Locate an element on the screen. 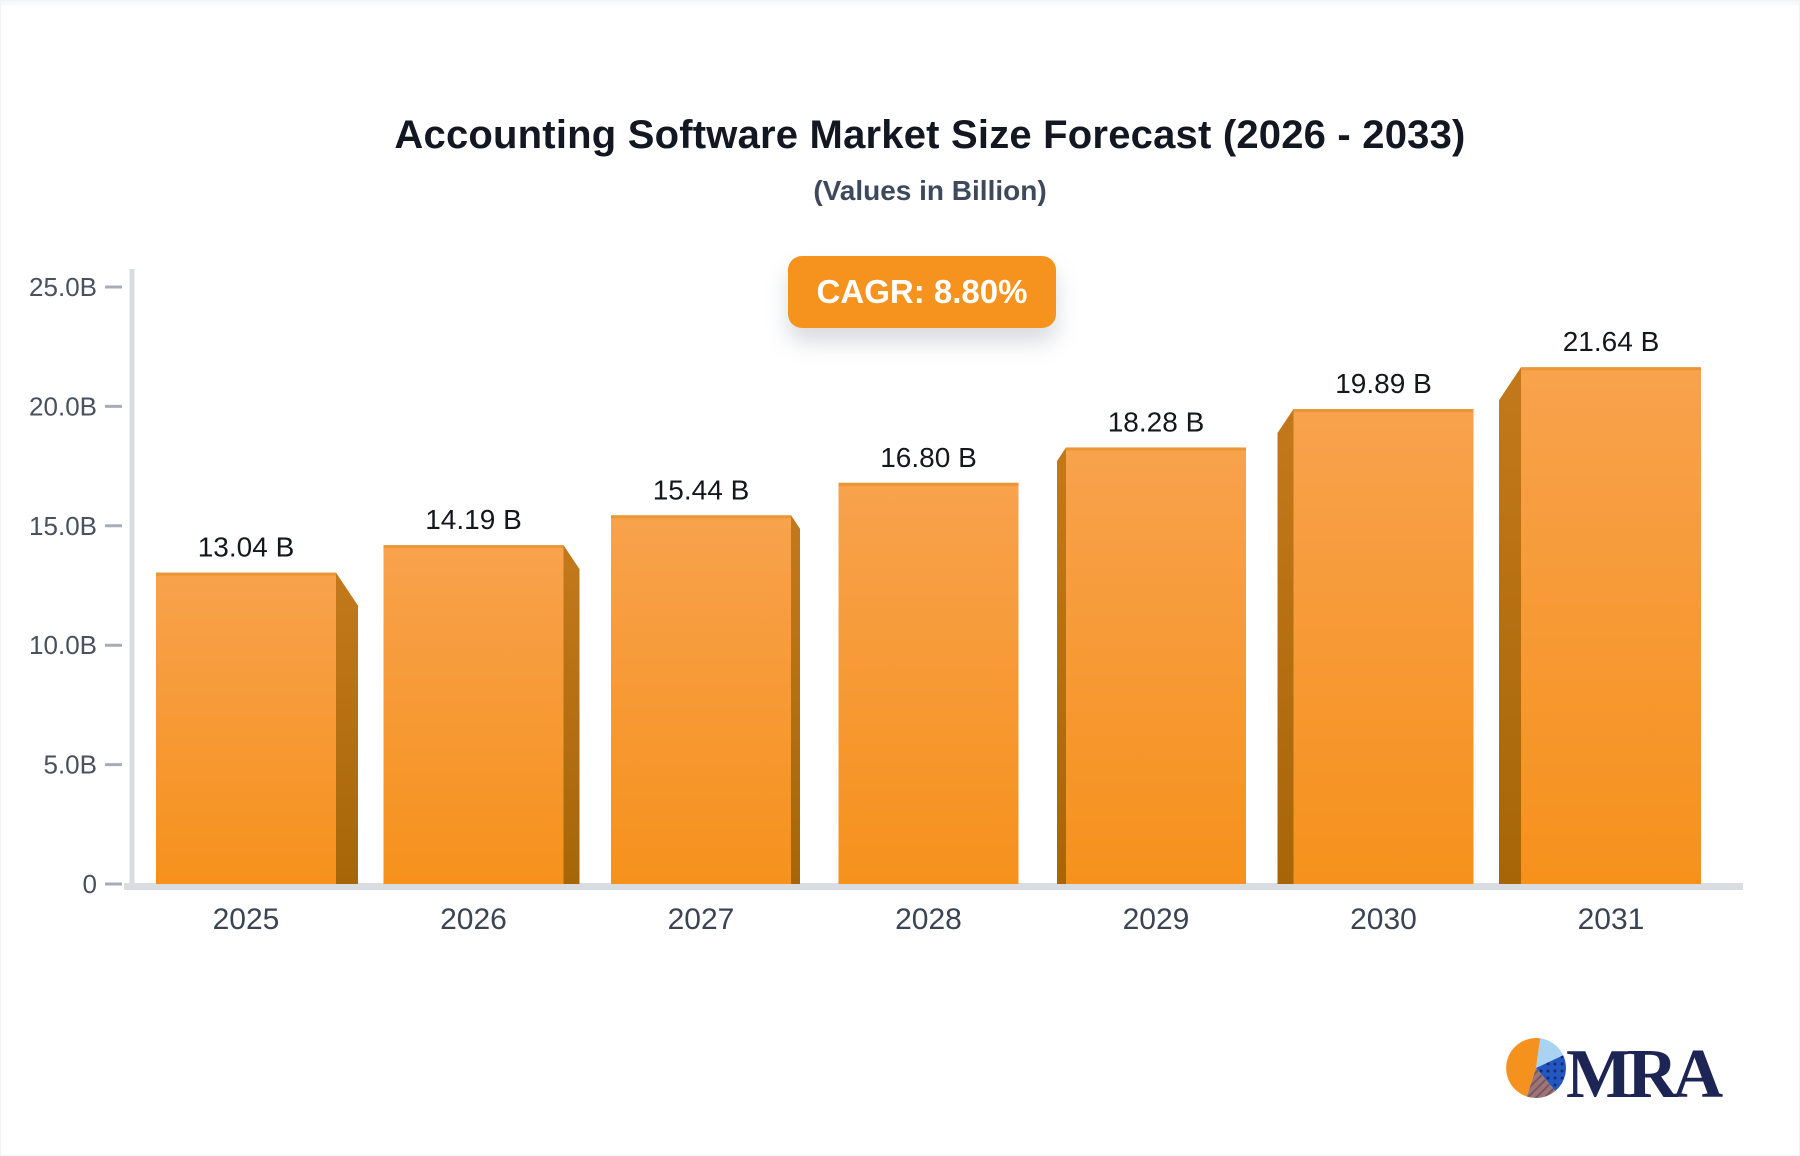  x-axis-label: 2025 is located at coordinates (246, 919).